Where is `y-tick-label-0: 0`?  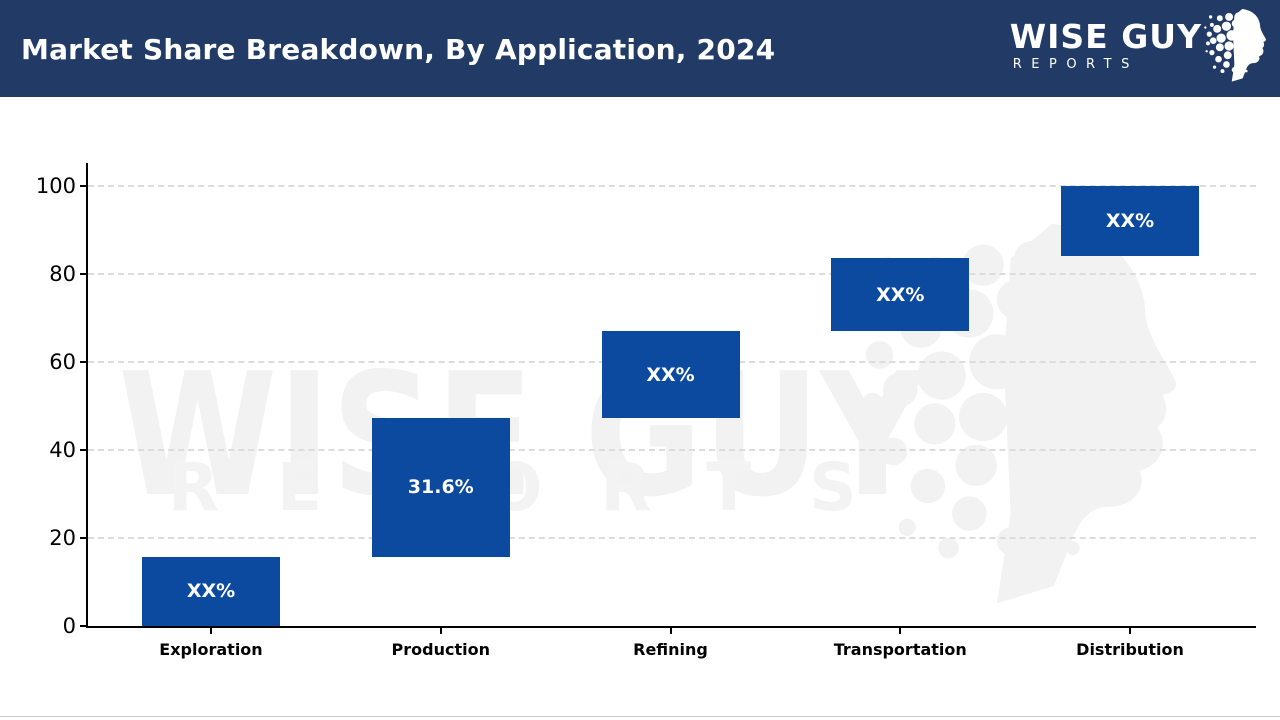
y-tick-label-0: 0 is located at coordinates (69, 626).